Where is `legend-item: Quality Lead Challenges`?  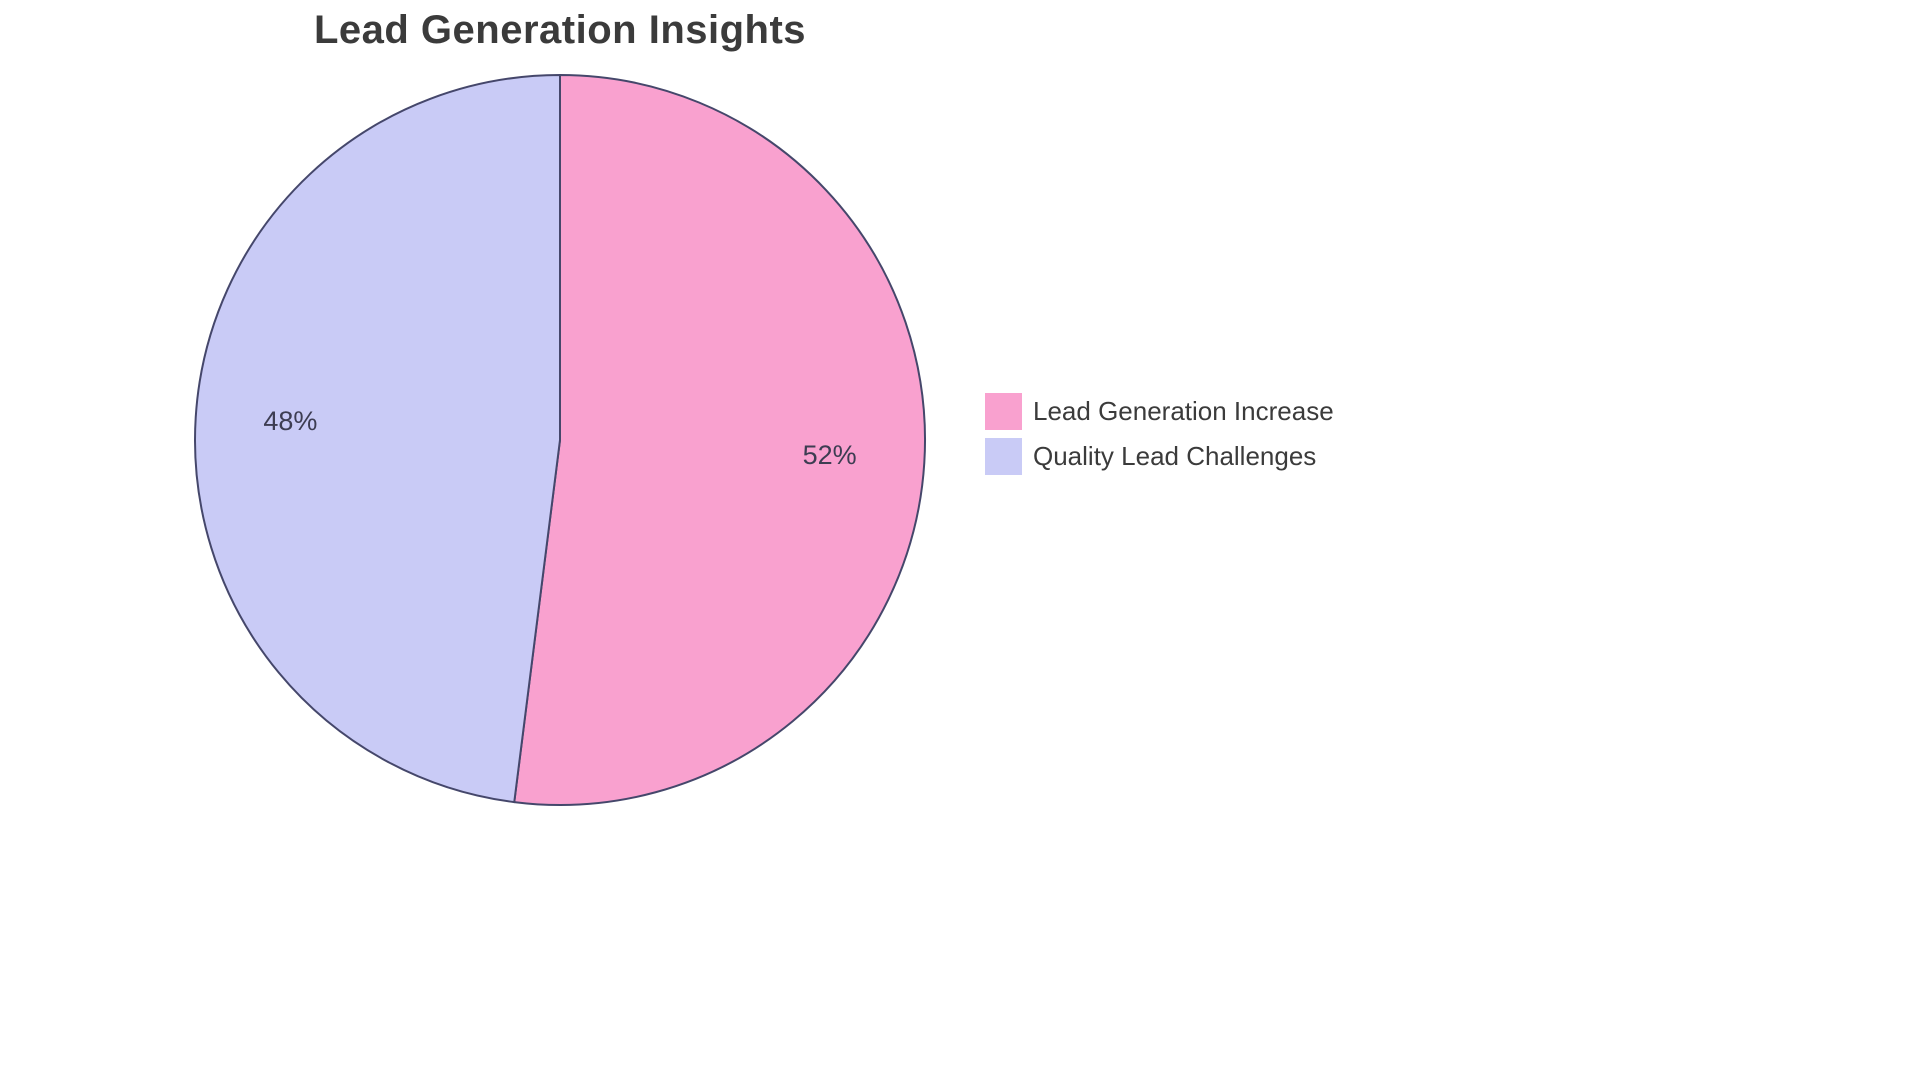
legend-item: Quality Lead Challenges is located at coordinates (1159, 456).